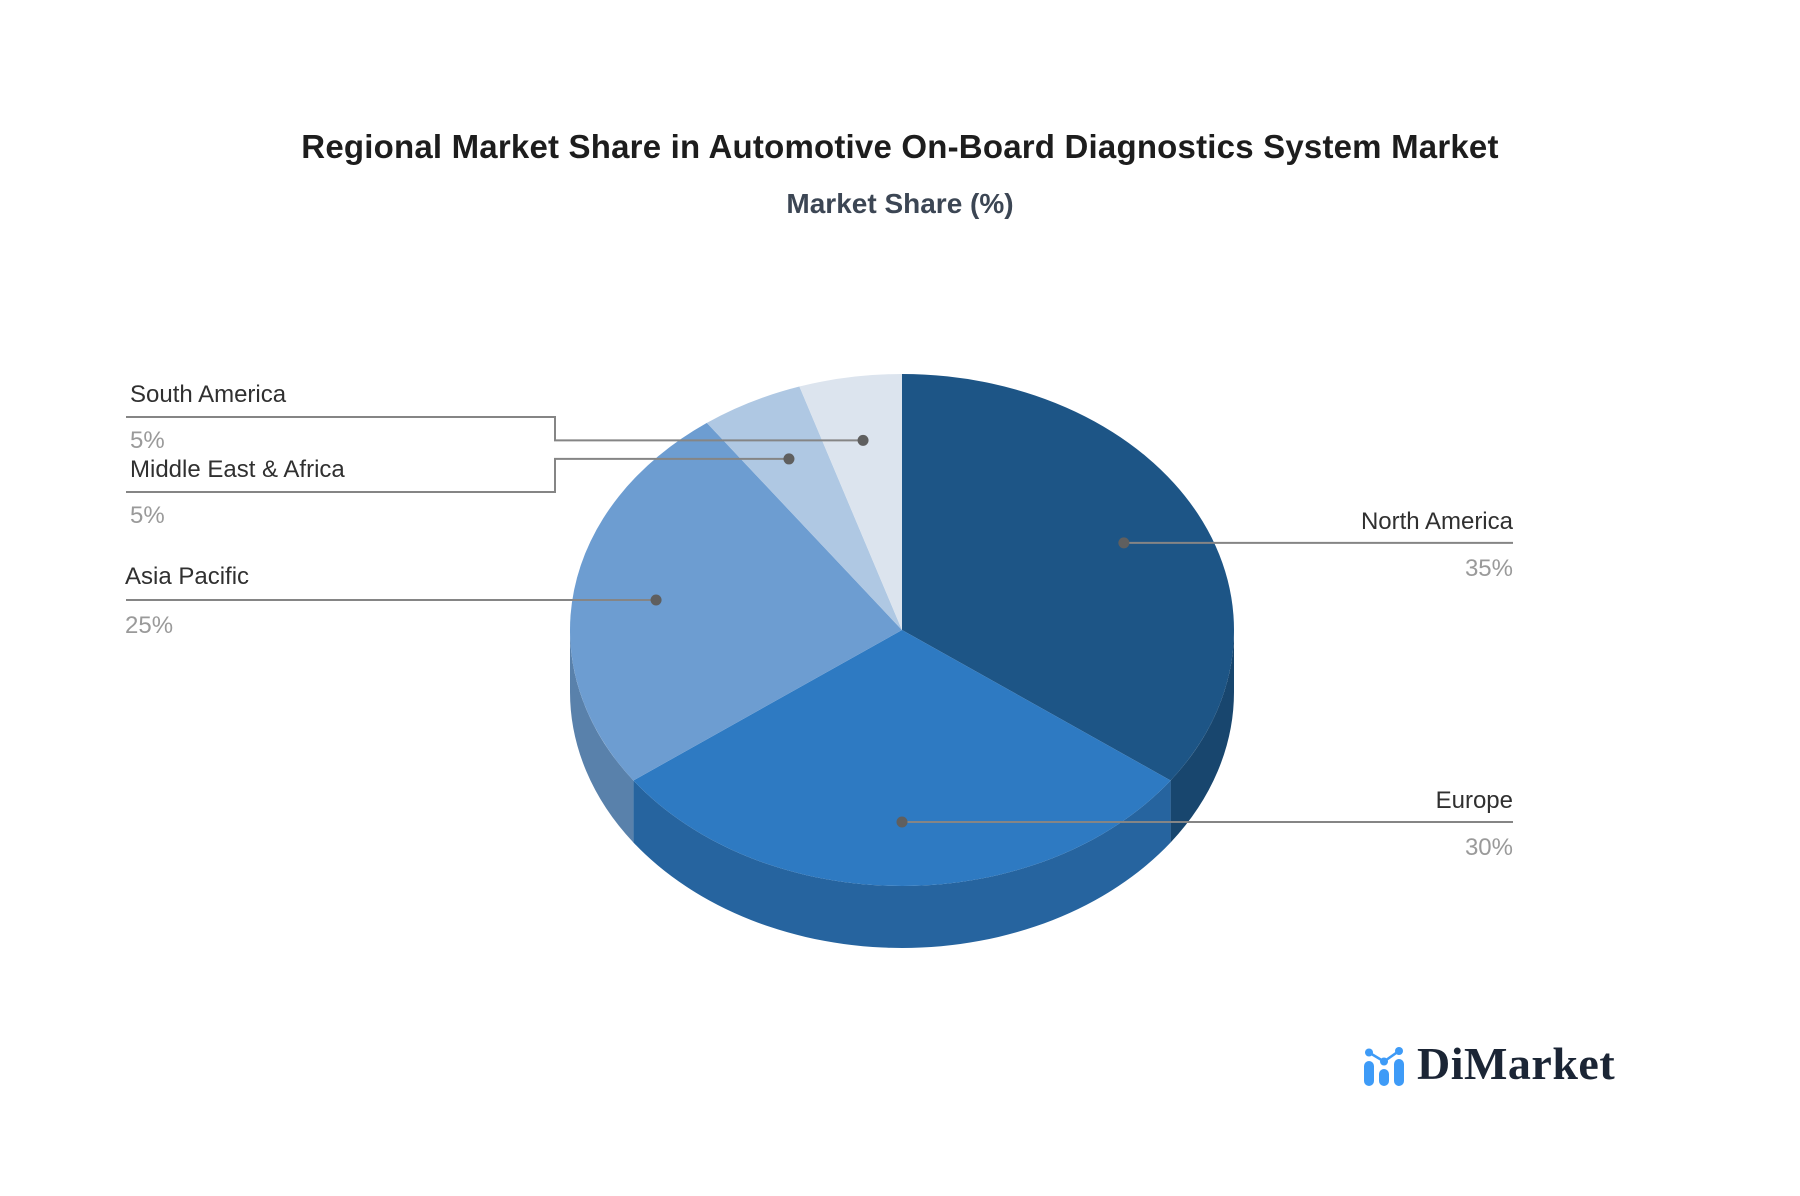  What do you see at coordinates (1489, 568) in the screenshot?
I see `slice-pct-north-america: 35%` at bounding box center [1489, 568].